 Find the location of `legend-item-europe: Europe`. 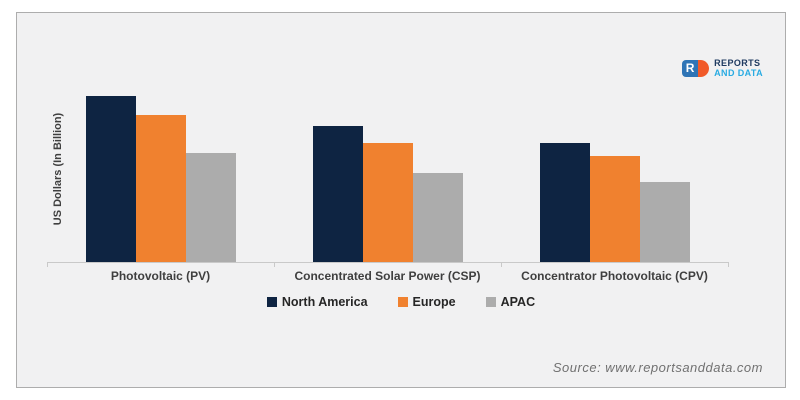

legend-item-europe: Europe is located at coordinates (426, 302).